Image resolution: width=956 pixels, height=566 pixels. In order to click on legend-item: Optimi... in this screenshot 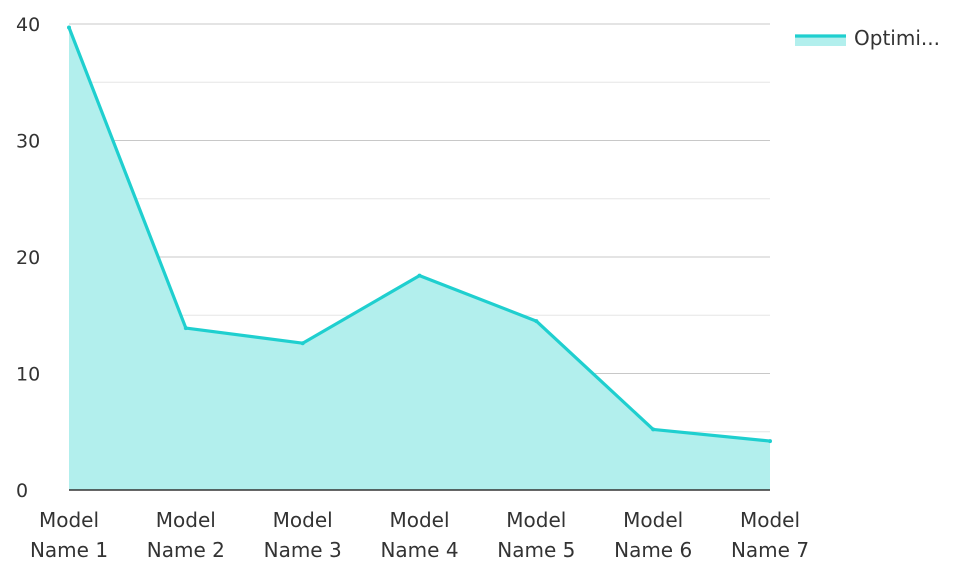, I will do `click(867, 38)`.